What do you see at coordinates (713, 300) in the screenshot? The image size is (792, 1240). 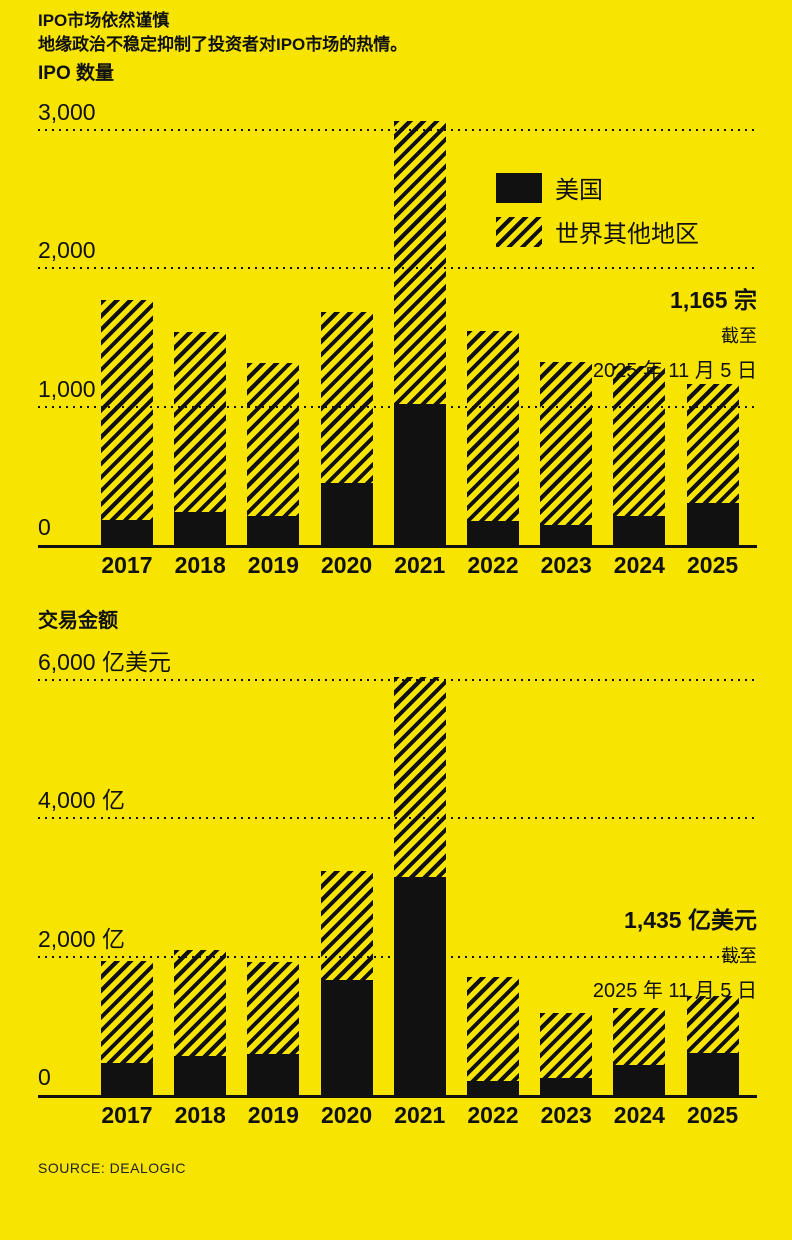 I see `chart1-annotation-value: 1,165 宗` at bounding box center [713, 300].